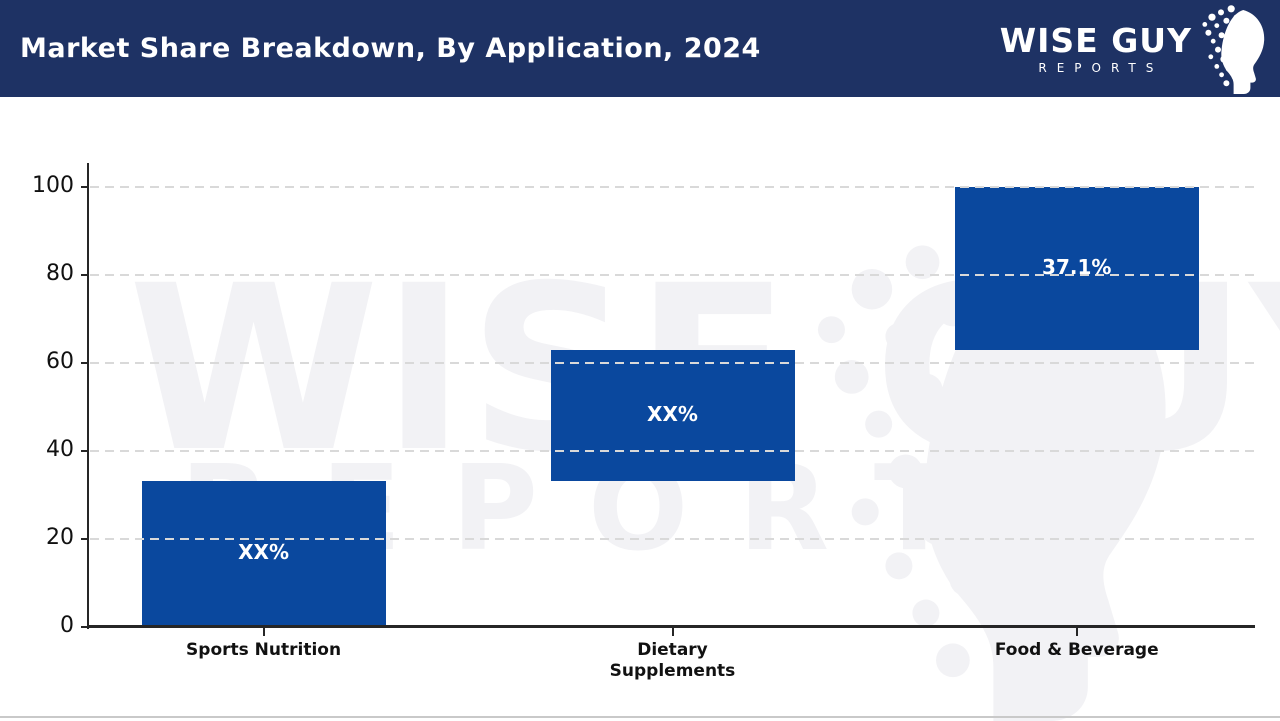  What do you see at coordinates (672, 661) in the screenshot?
I see `category-label-dietary-supplements: Dietary Supplements` at bounding box center [672, 661].